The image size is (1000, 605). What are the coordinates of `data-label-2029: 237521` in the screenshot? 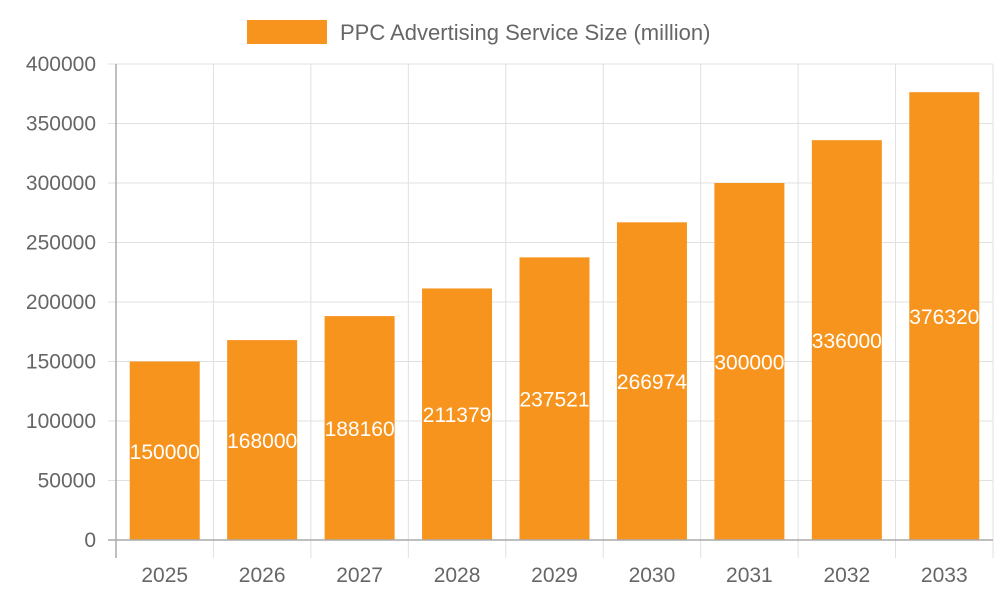 It's located at (554, 400).